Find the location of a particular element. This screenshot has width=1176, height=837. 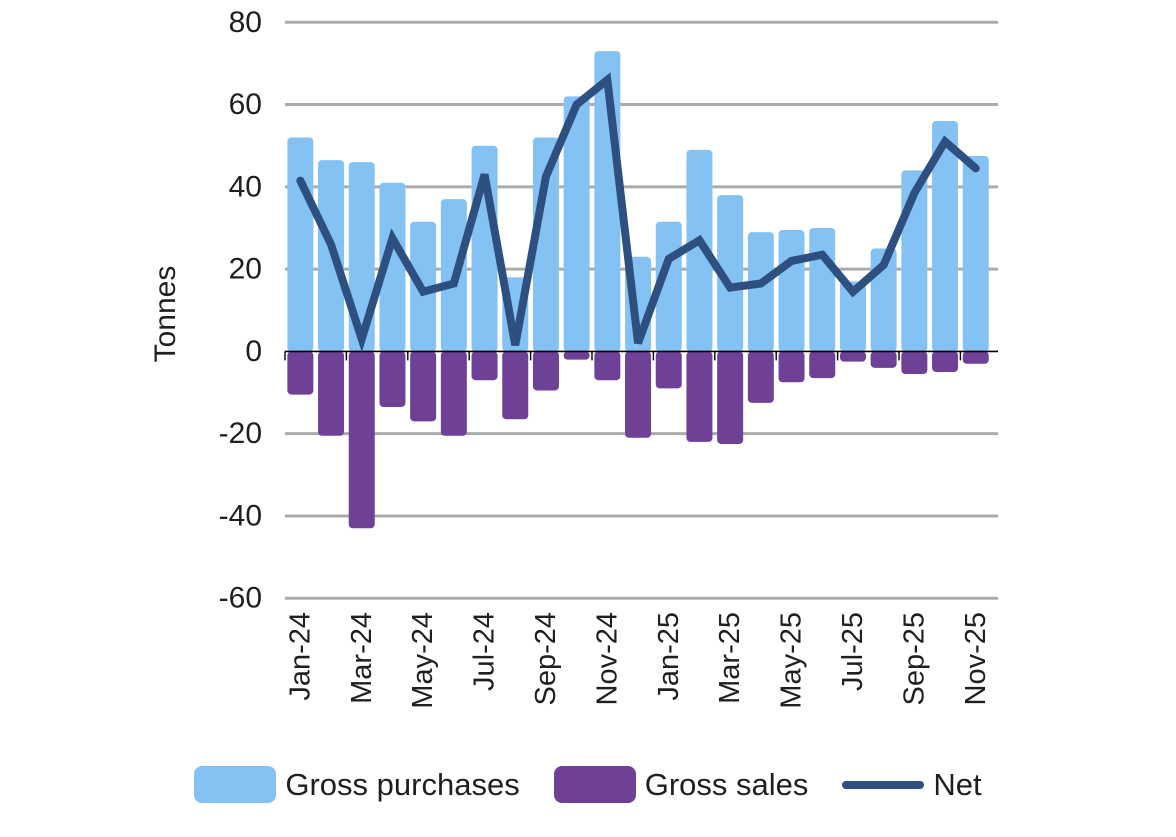

x-tick-label-Nov-25: Nov-25 is located at coordinates (976, 659).